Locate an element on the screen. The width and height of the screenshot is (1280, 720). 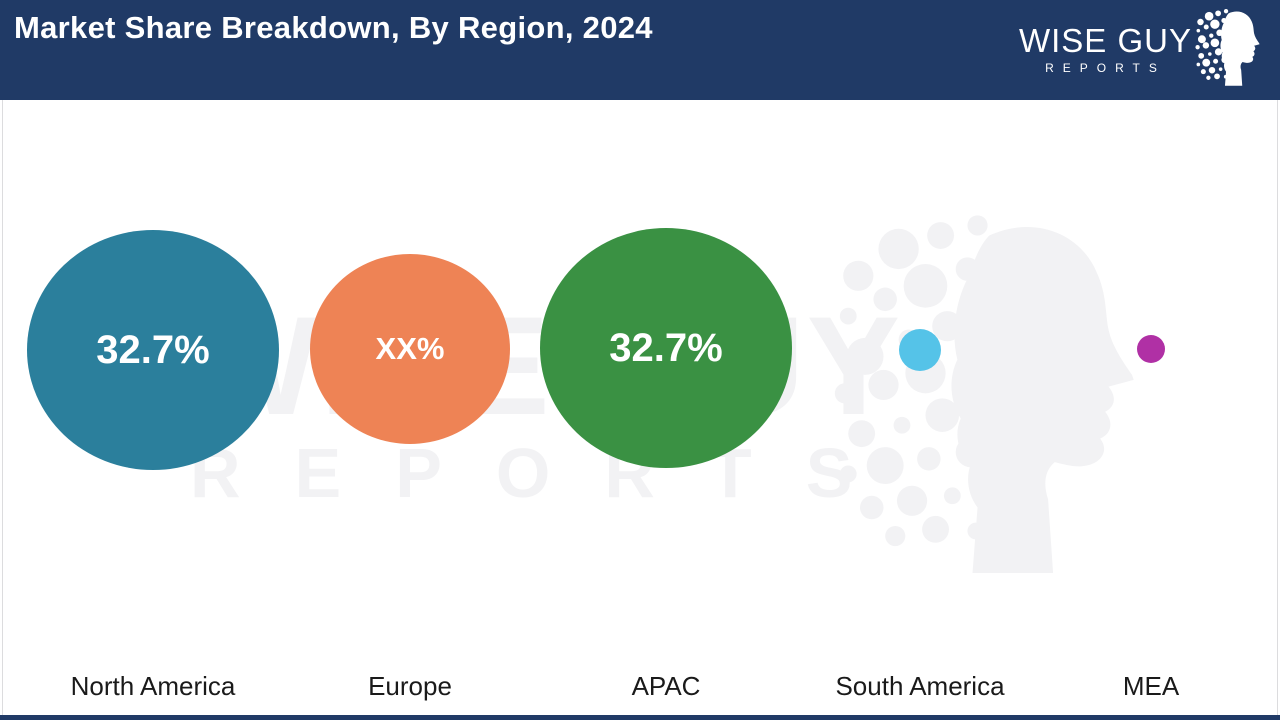
bubble-value-north-america: 32.7% is located at coordinates (153, 349).